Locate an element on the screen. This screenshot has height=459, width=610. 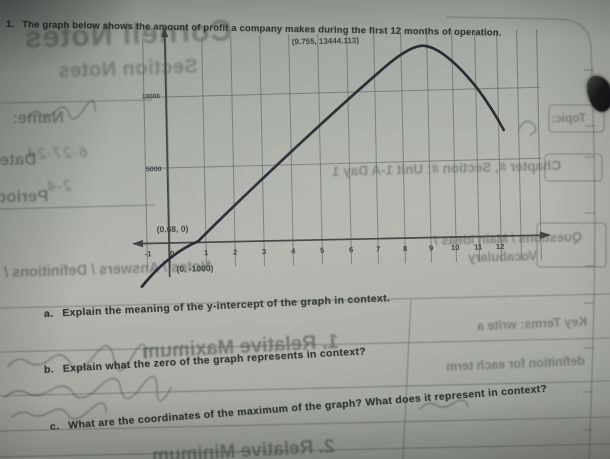
x-tick-label: 12 is located at coordinates (500, 246).